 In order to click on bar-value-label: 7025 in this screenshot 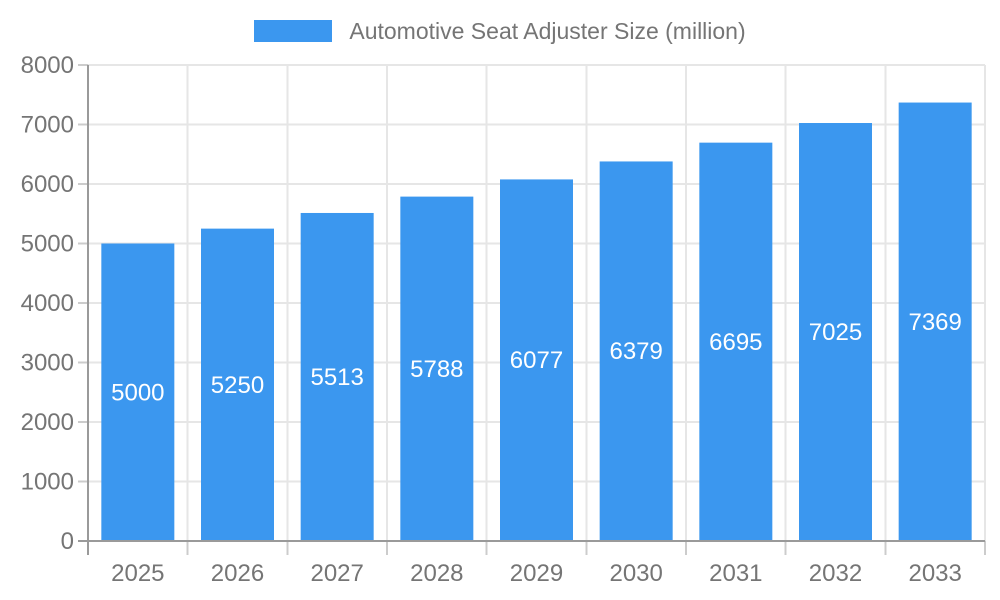, I will do `click(835, 332)`.